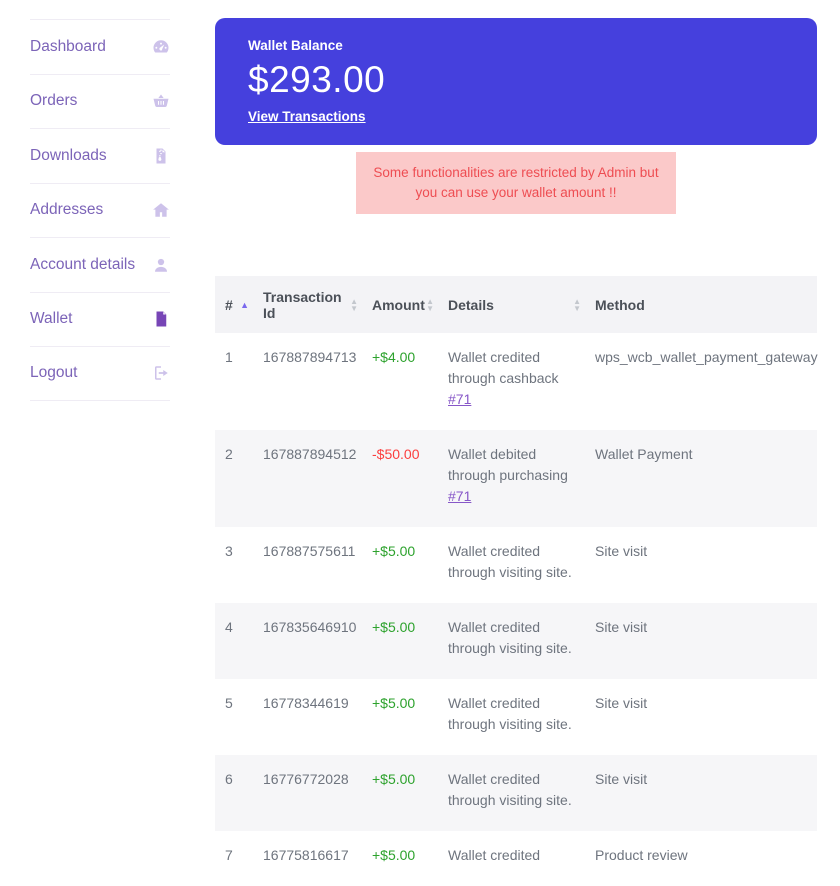  Describe the element at coordinates (229, 855) in the screenshot. I see `row-index: 7` at that location.